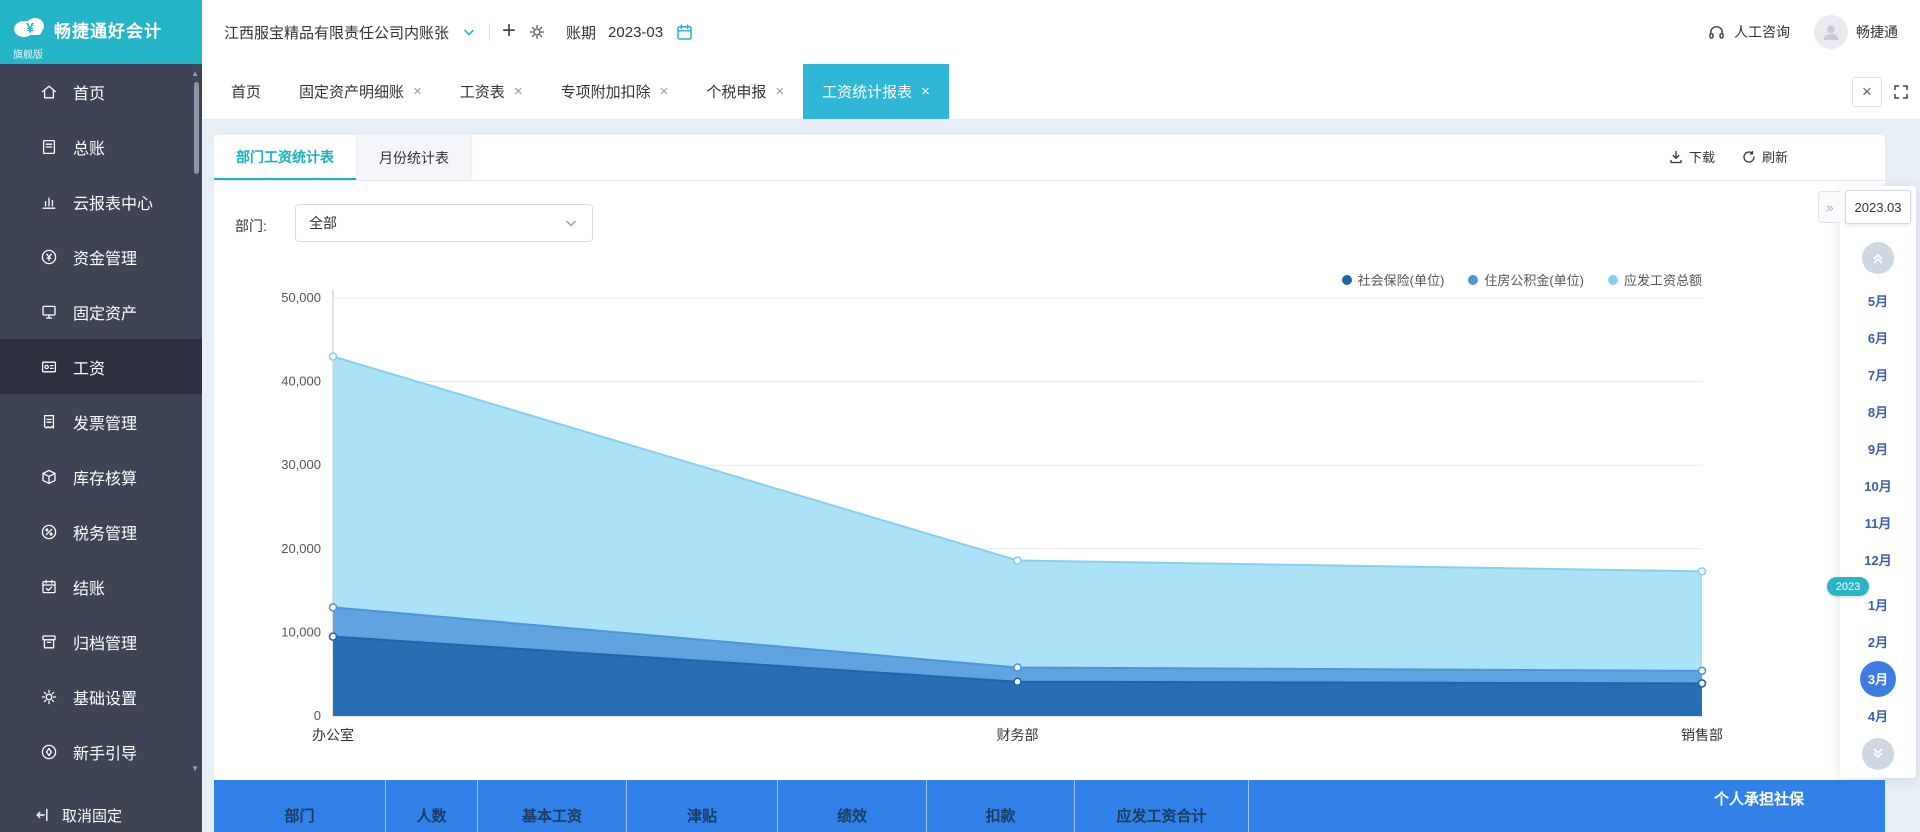 Image resolution: width=1920 pixels, height=832 pixels. What do you see at coordinates (101, 311) in the screenshot?
I see `sidebar-item-fixed-asset: 固定资产` at bounding box center [101, 311].